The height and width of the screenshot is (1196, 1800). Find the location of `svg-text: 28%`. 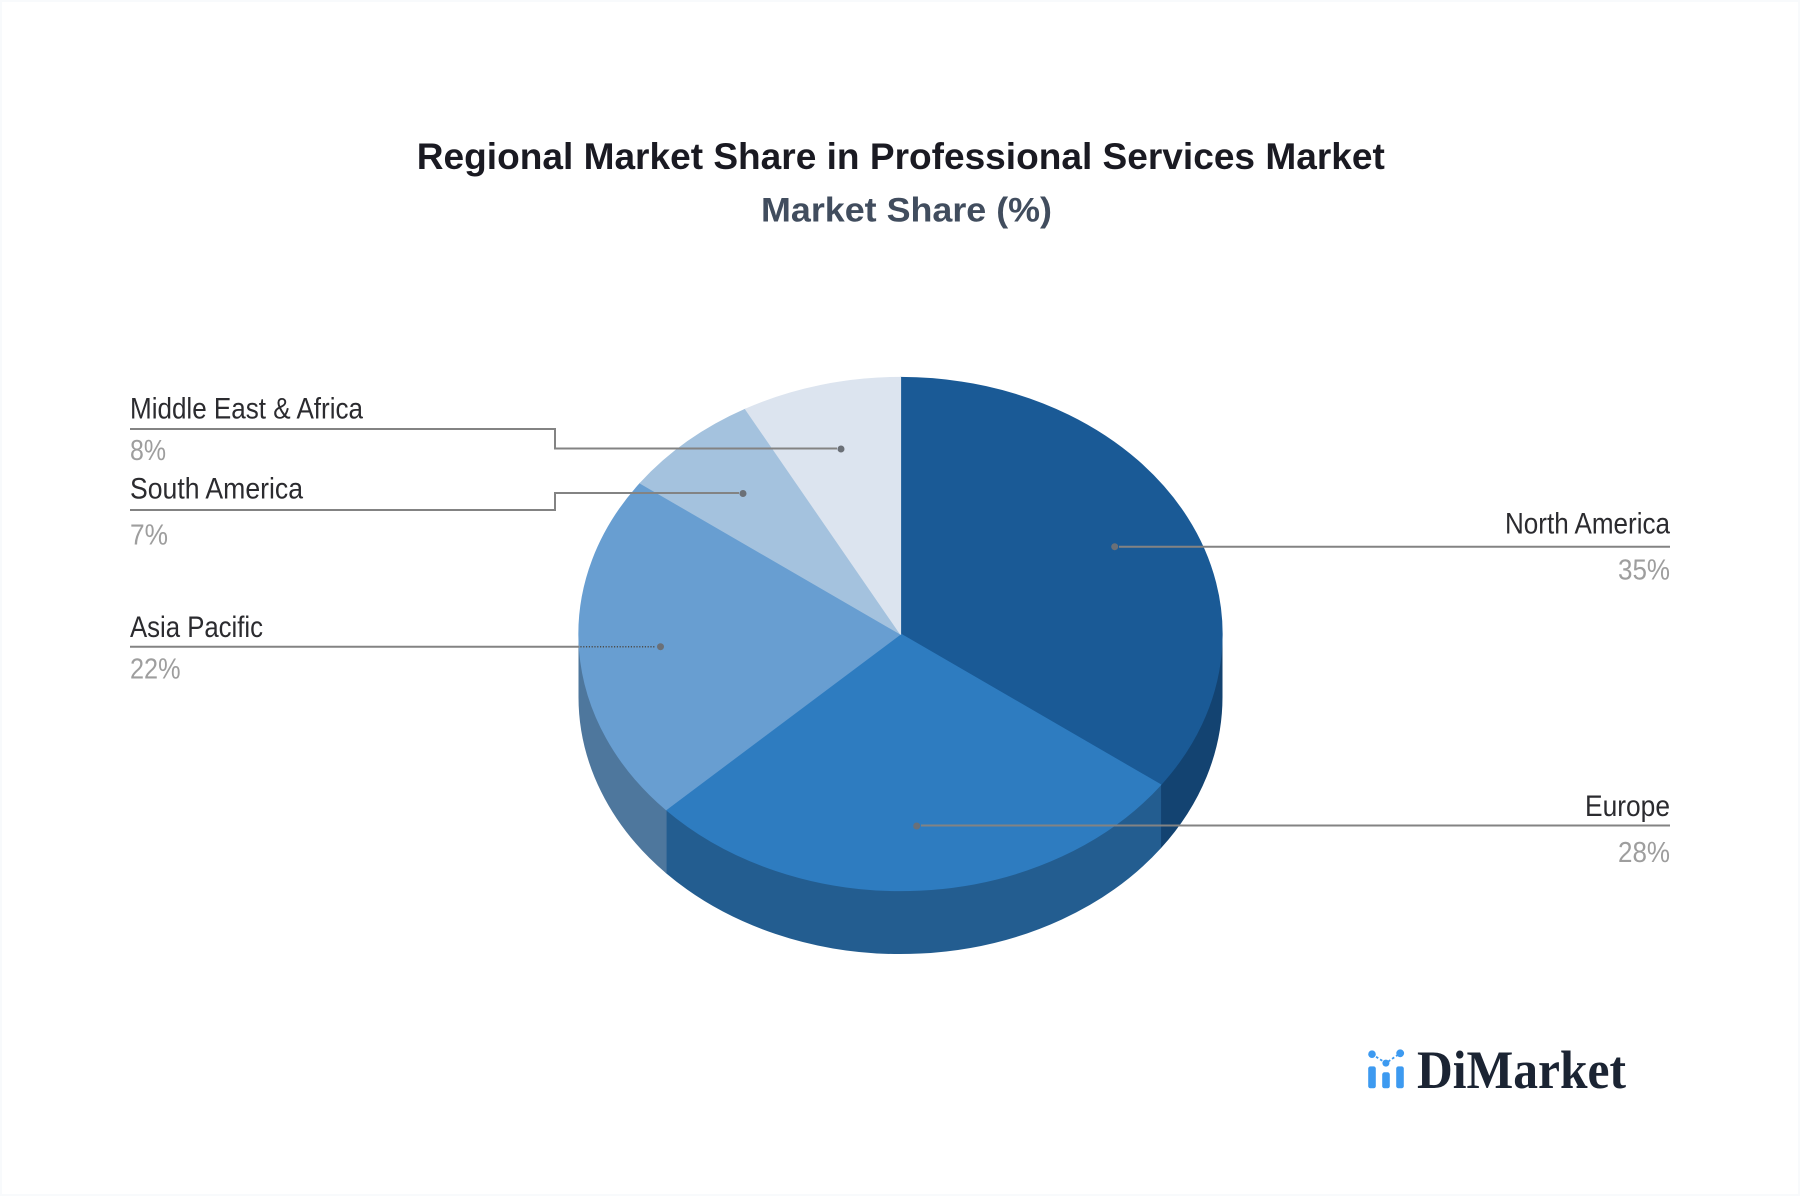

svg-text: 28% is located at coordinates (1644, 853).